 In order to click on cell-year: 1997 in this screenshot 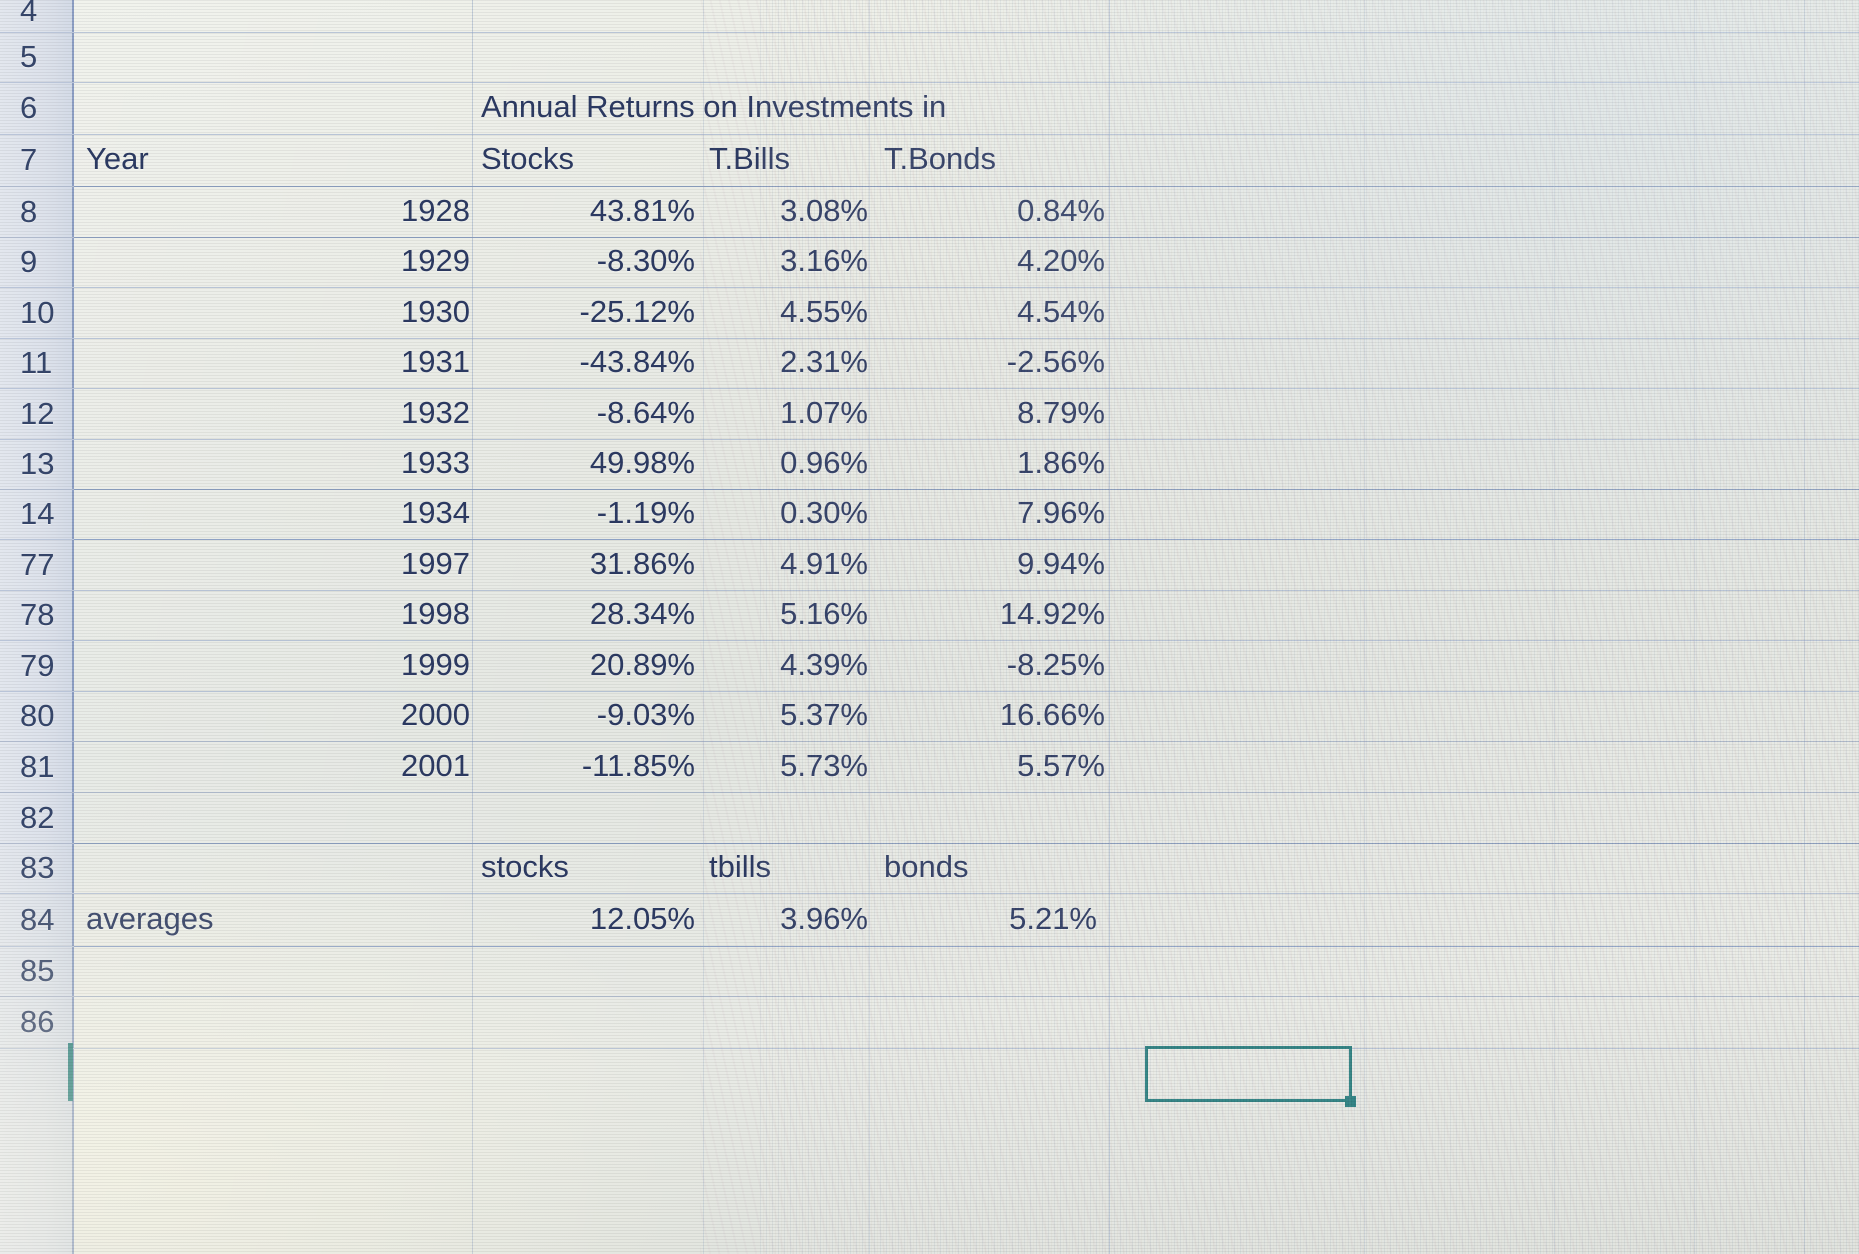, I will do `click(435, 563)`.